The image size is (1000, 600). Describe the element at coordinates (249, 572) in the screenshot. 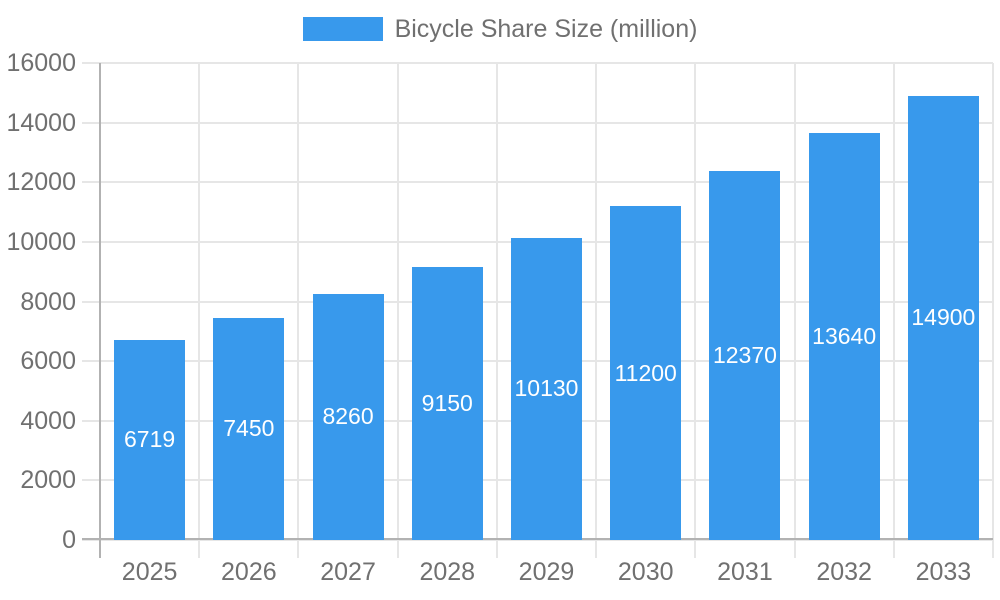

I see `x-tick-label: 2026` at that location.